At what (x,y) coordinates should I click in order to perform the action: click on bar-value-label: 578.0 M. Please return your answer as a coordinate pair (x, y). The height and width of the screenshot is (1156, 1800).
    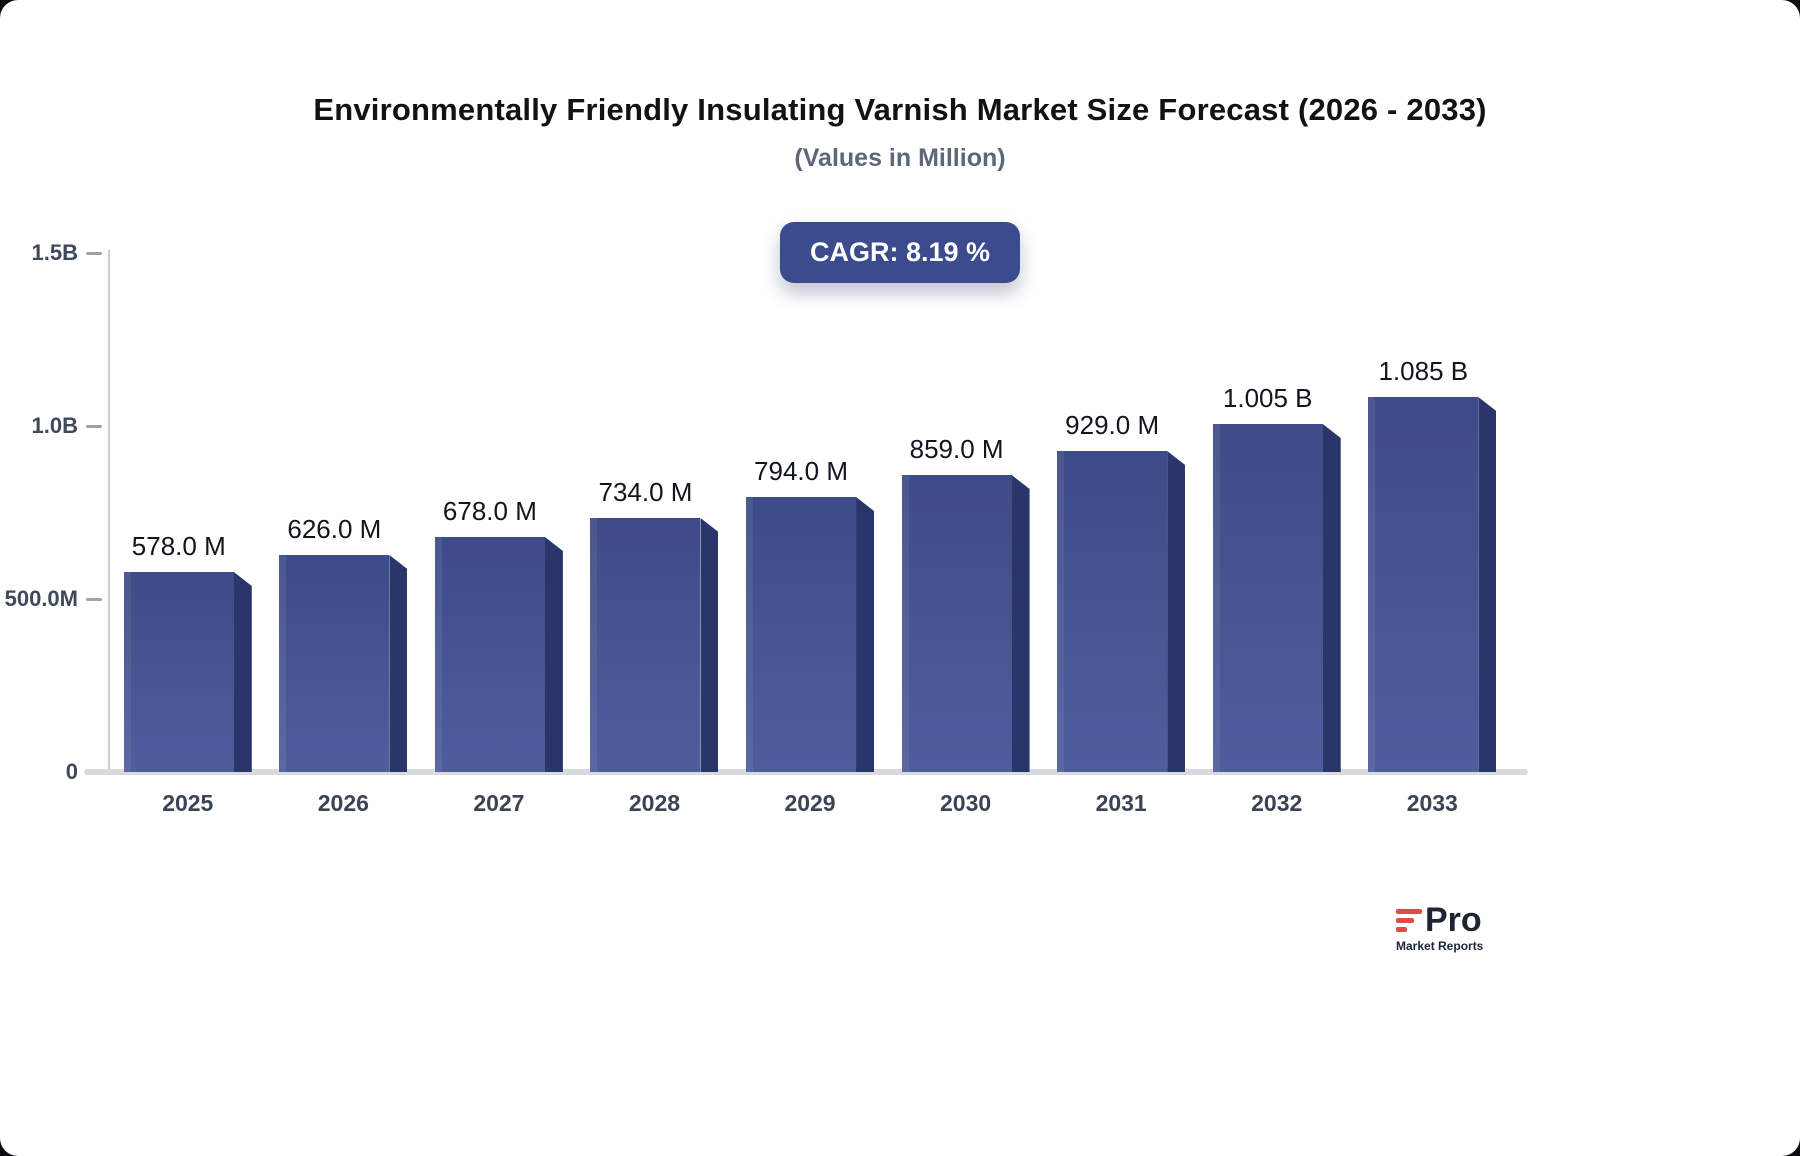
    Looking at the image, I should click on (178, 546).